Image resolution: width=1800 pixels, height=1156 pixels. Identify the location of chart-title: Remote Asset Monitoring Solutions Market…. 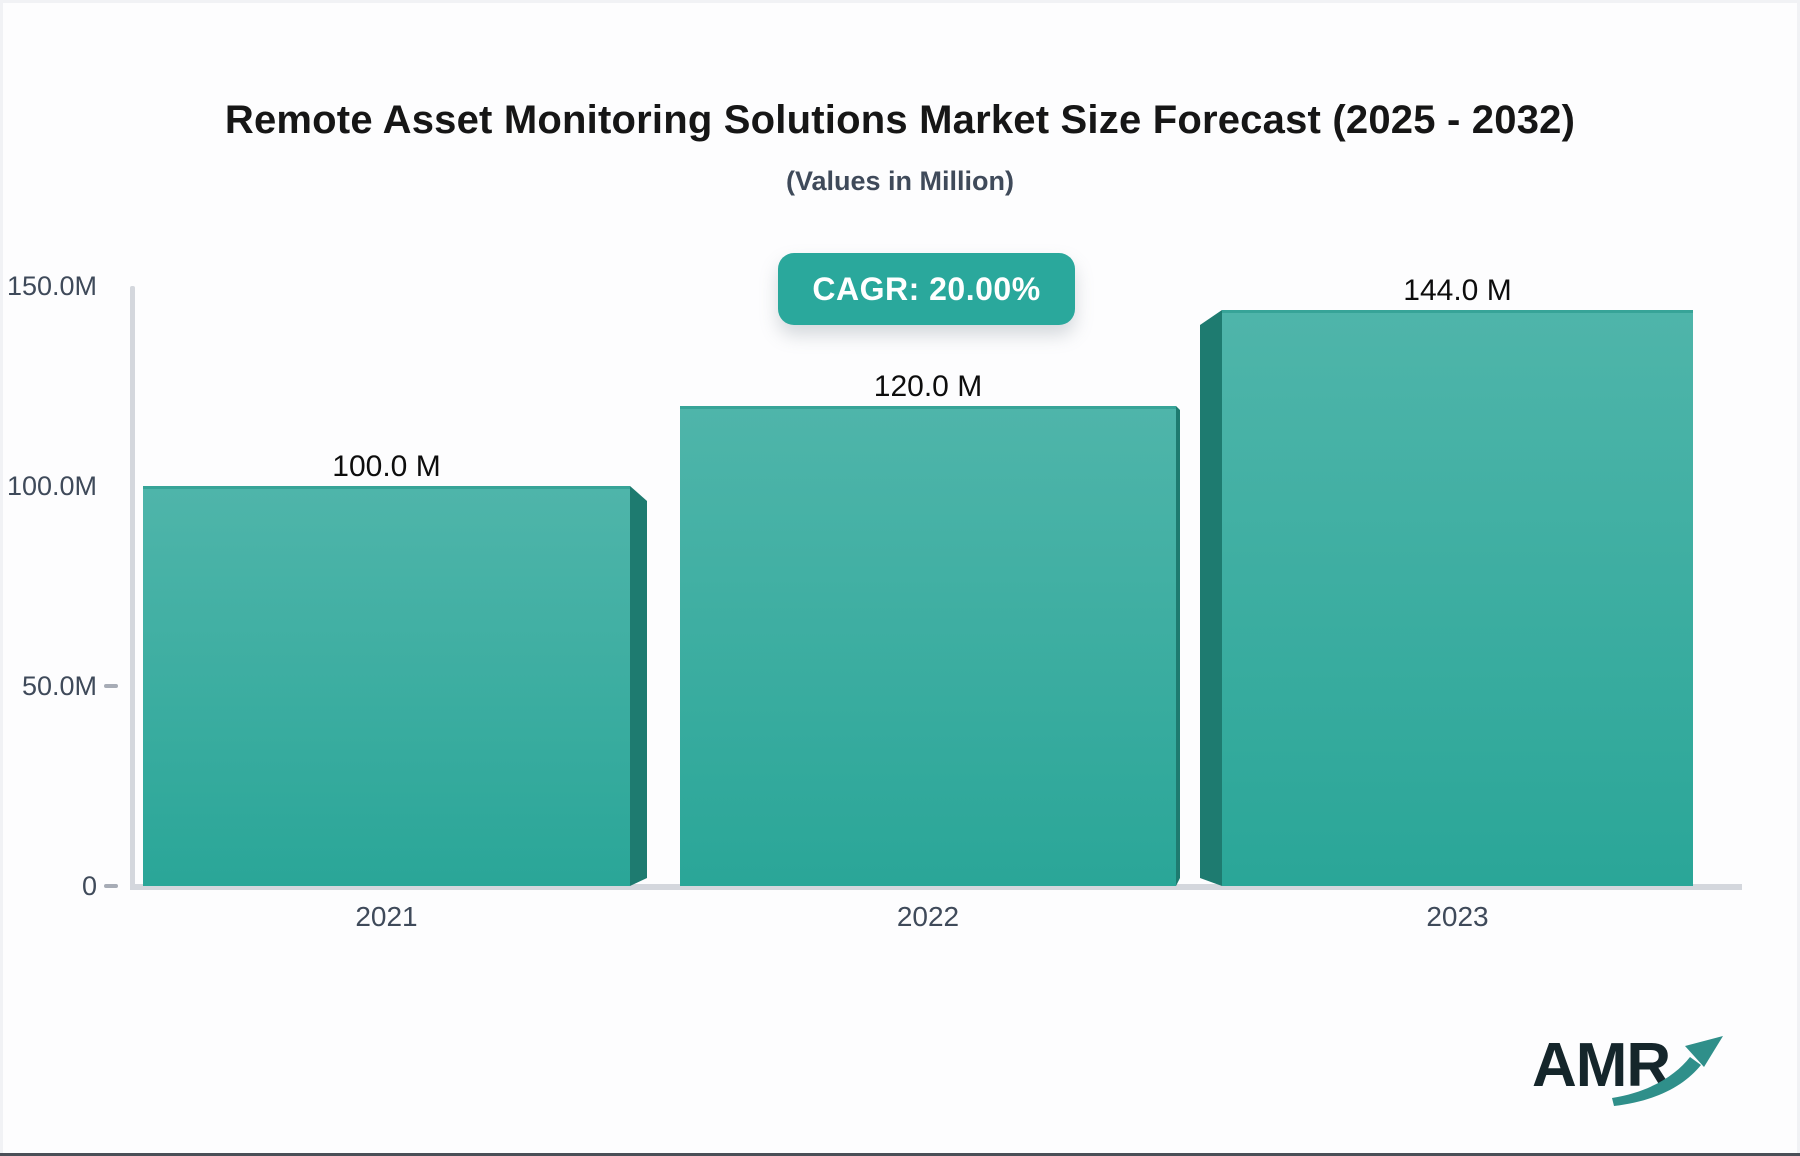
(900, 120).